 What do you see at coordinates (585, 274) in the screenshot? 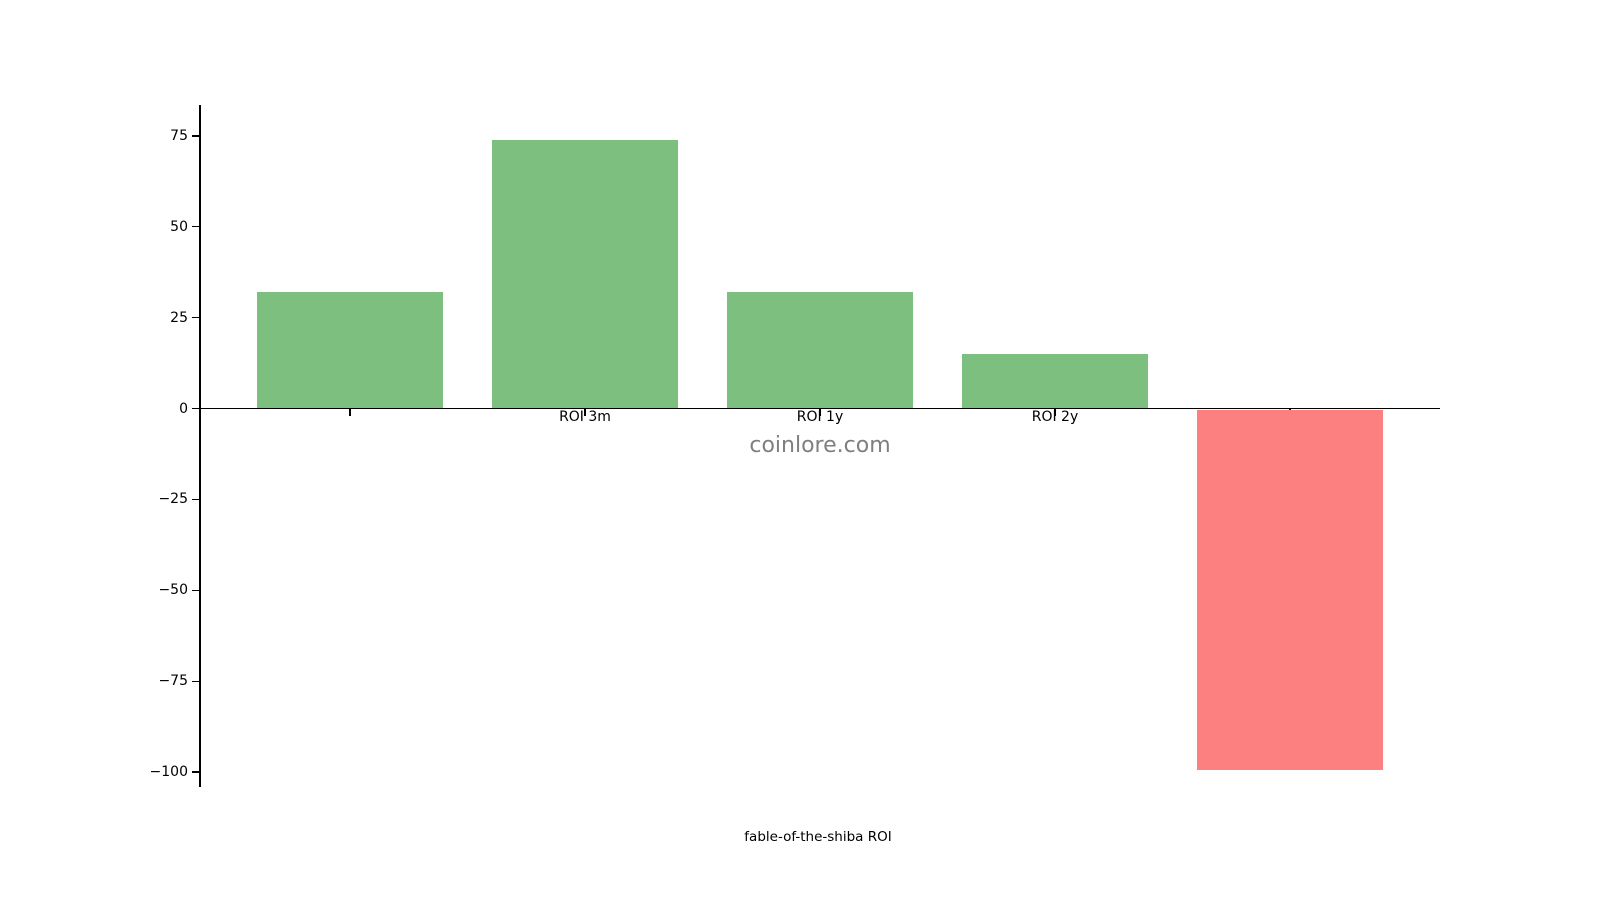
I see `bar-roi-3m` at bounding box center [585, 274].